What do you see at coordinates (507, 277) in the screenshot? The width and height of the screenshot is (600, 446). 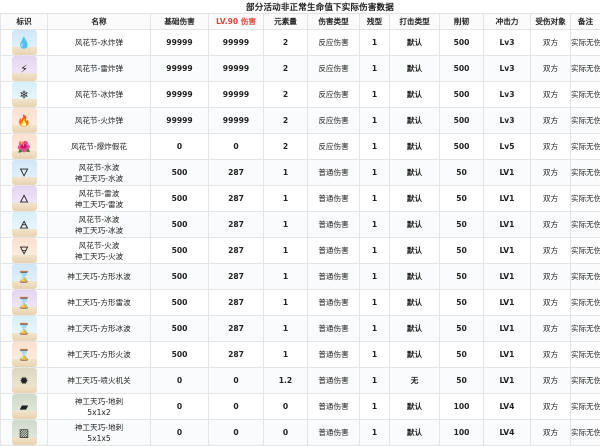 I see `cell-impact-force: LV1` at bounding box center [507, 277].